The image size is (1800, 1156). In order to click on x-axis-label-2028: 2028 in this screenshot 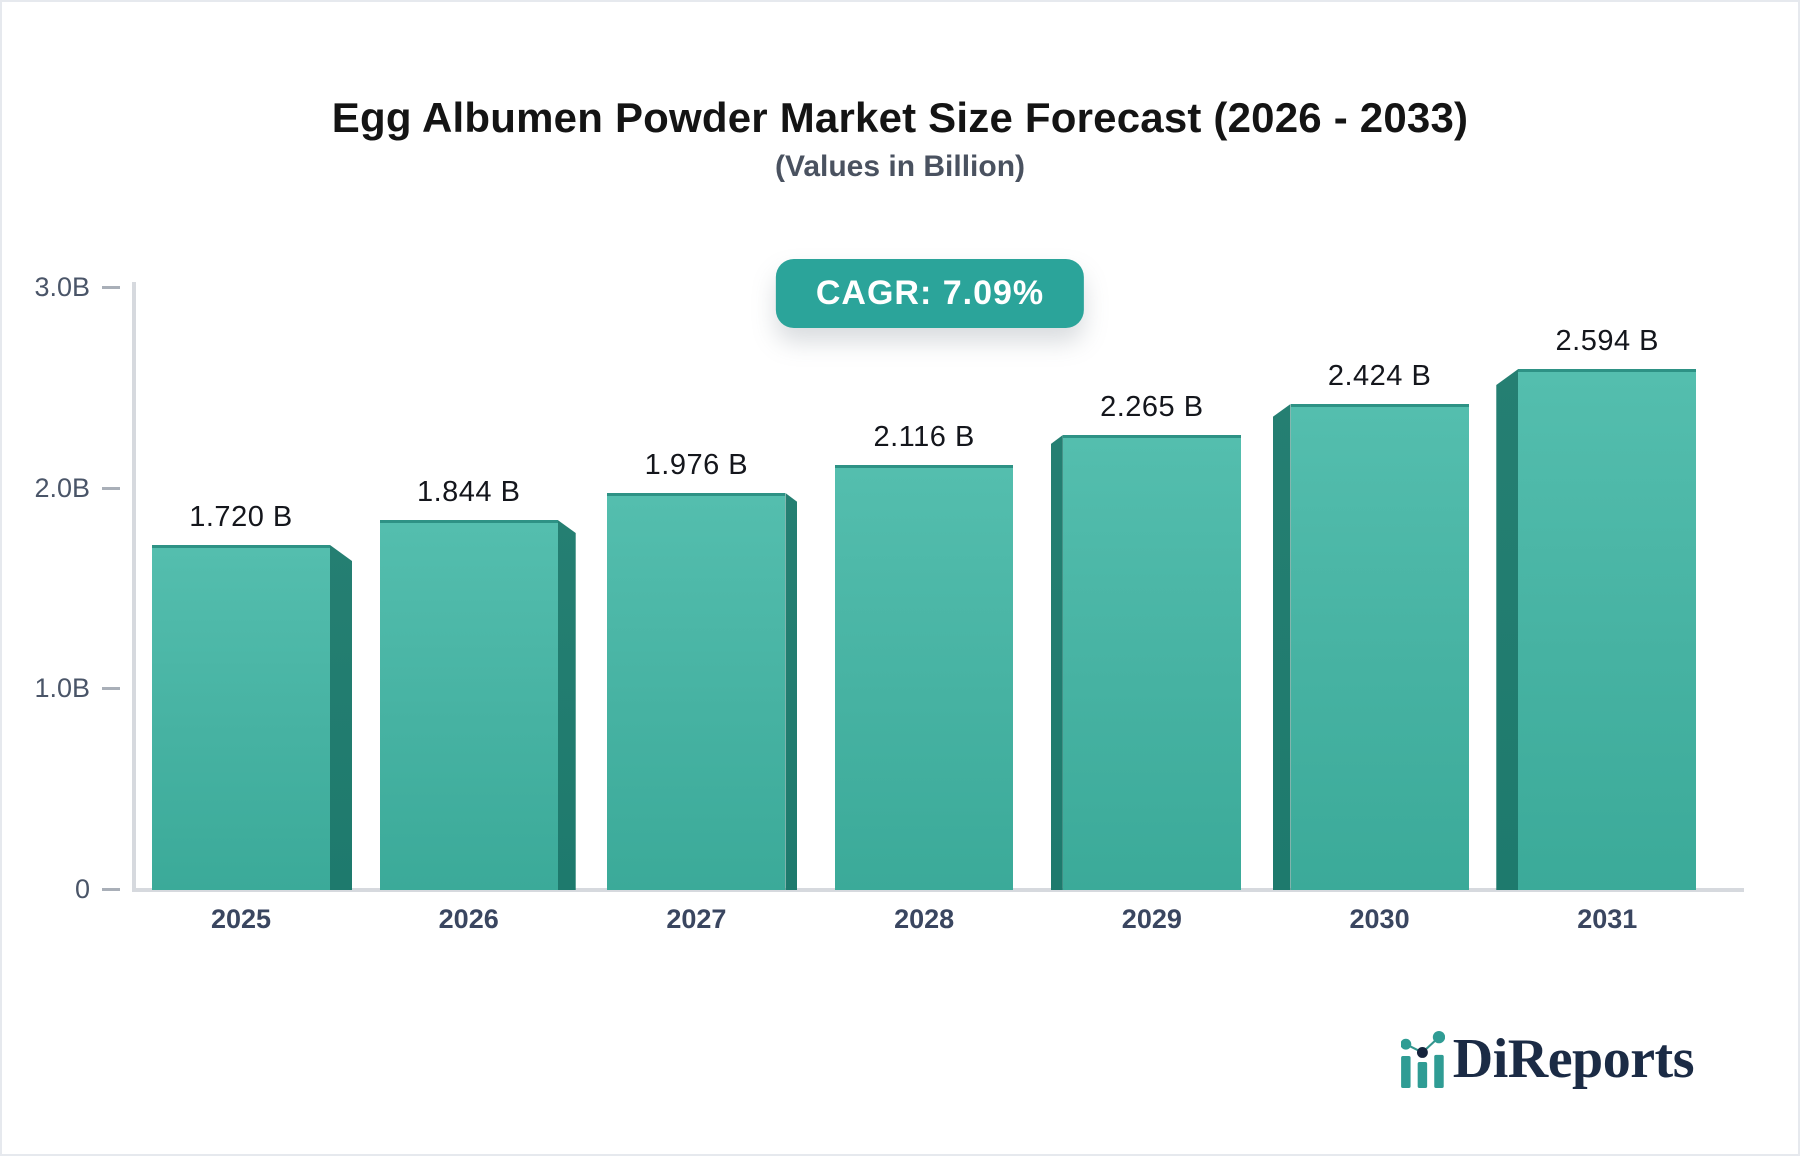, I will do `click(924, 919)`.